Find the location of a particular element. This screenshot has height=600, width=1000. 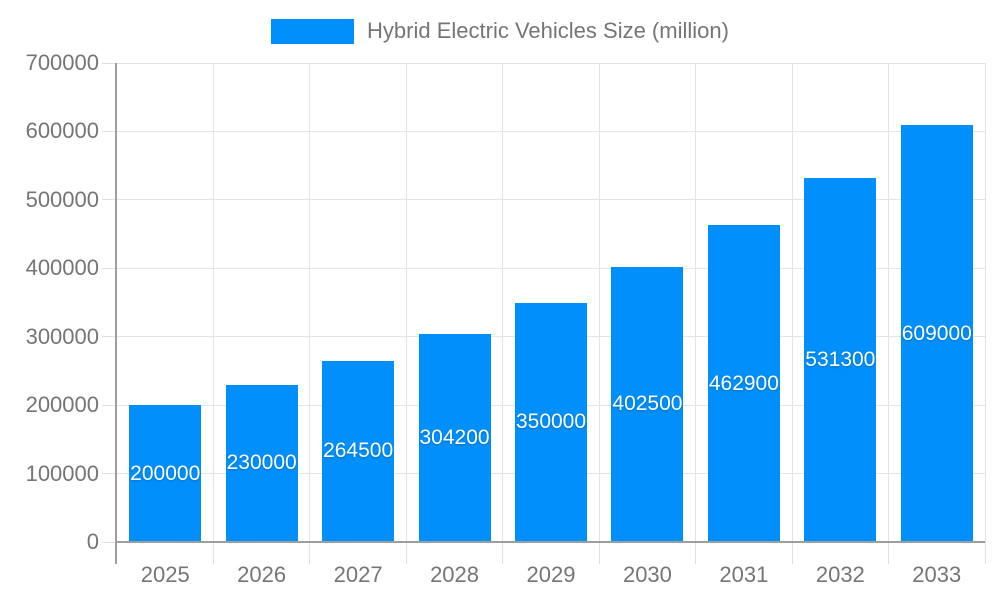

bar-value-label: 264500 is located at coordinates (358, 451).